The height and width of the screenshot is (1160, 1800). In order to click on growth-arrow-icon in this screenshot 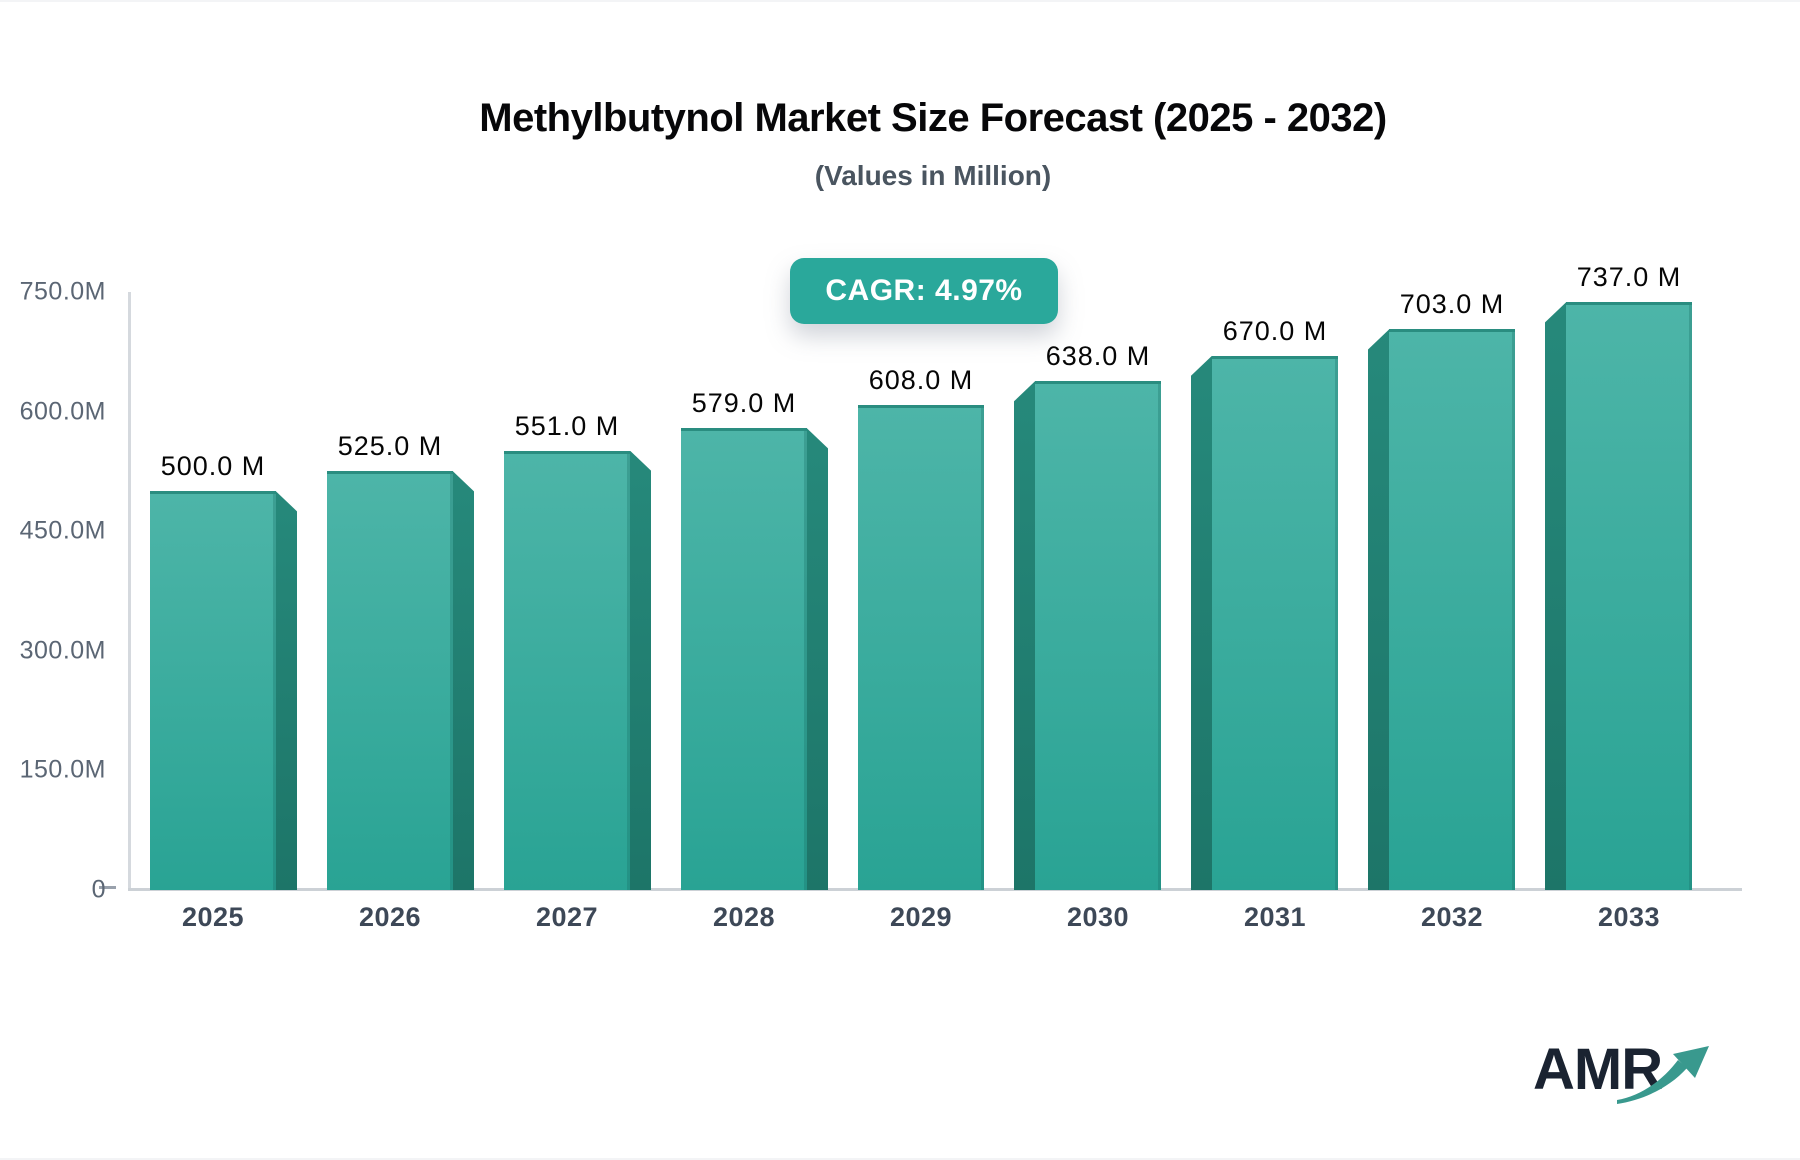, I will do `click(1663, 1075)`.